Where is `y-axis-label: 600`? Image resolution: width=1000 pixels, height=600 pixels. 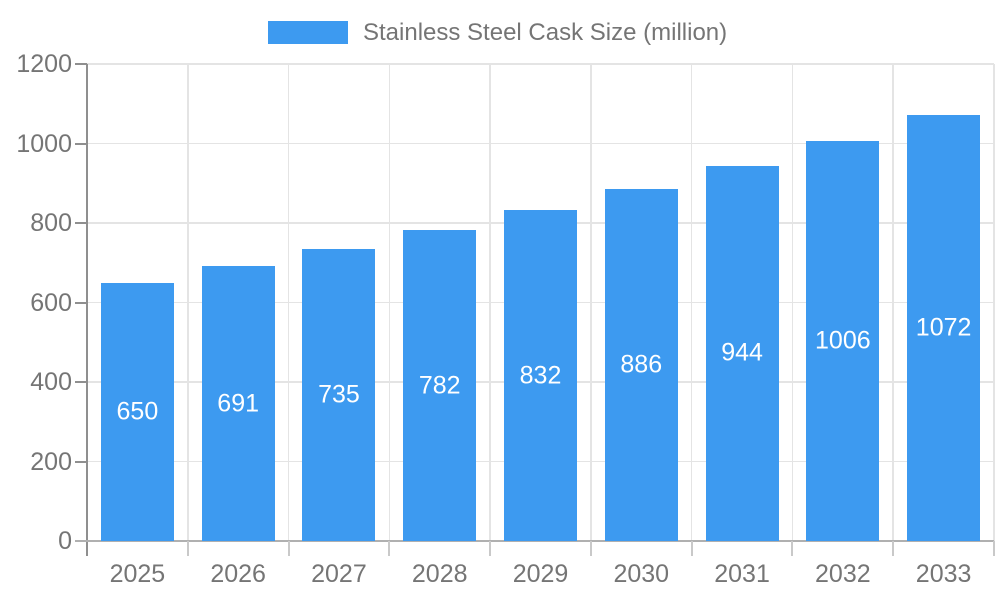 y-axis-label: 600 is located at coordinates (51, 302).